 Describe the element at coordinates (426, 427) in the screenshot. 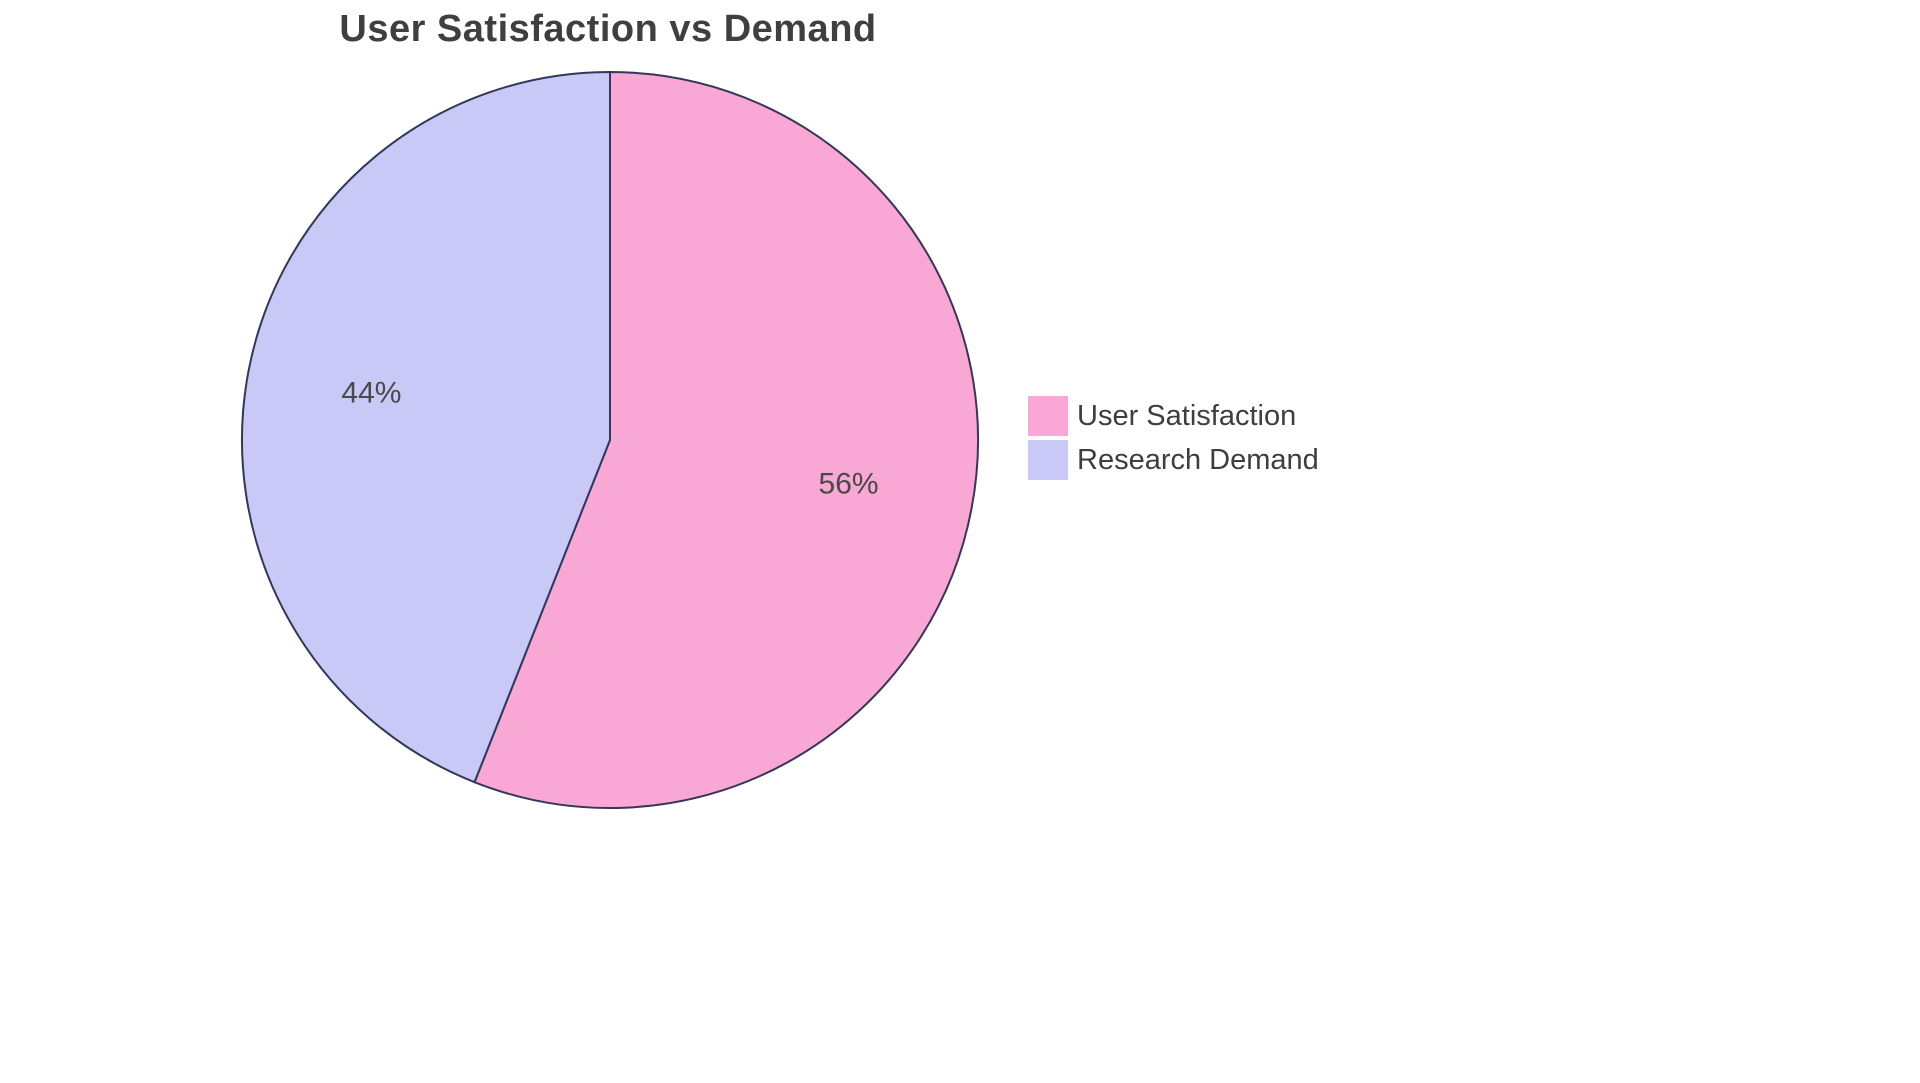

I see `pie-slice-research-demand` at that location.